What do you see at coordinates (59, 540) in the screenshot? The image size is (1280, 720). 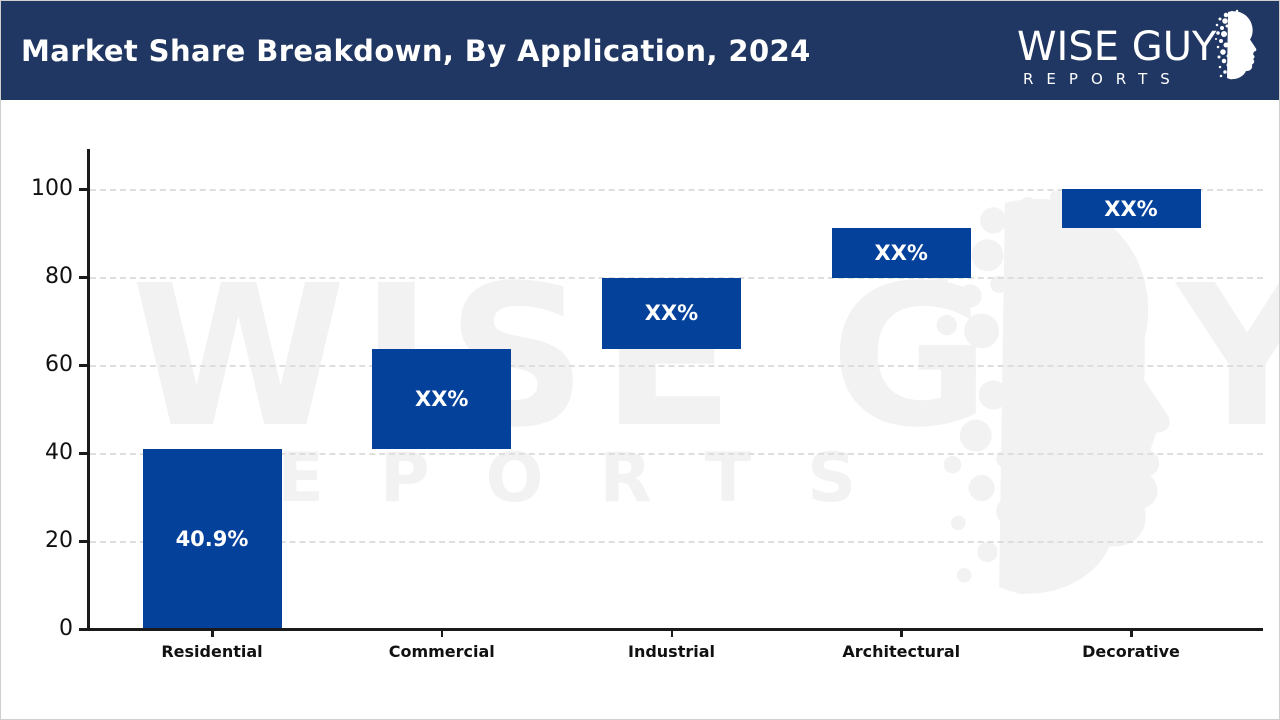 I see `y-tick-label: 20` at bounding box center [59, 540].